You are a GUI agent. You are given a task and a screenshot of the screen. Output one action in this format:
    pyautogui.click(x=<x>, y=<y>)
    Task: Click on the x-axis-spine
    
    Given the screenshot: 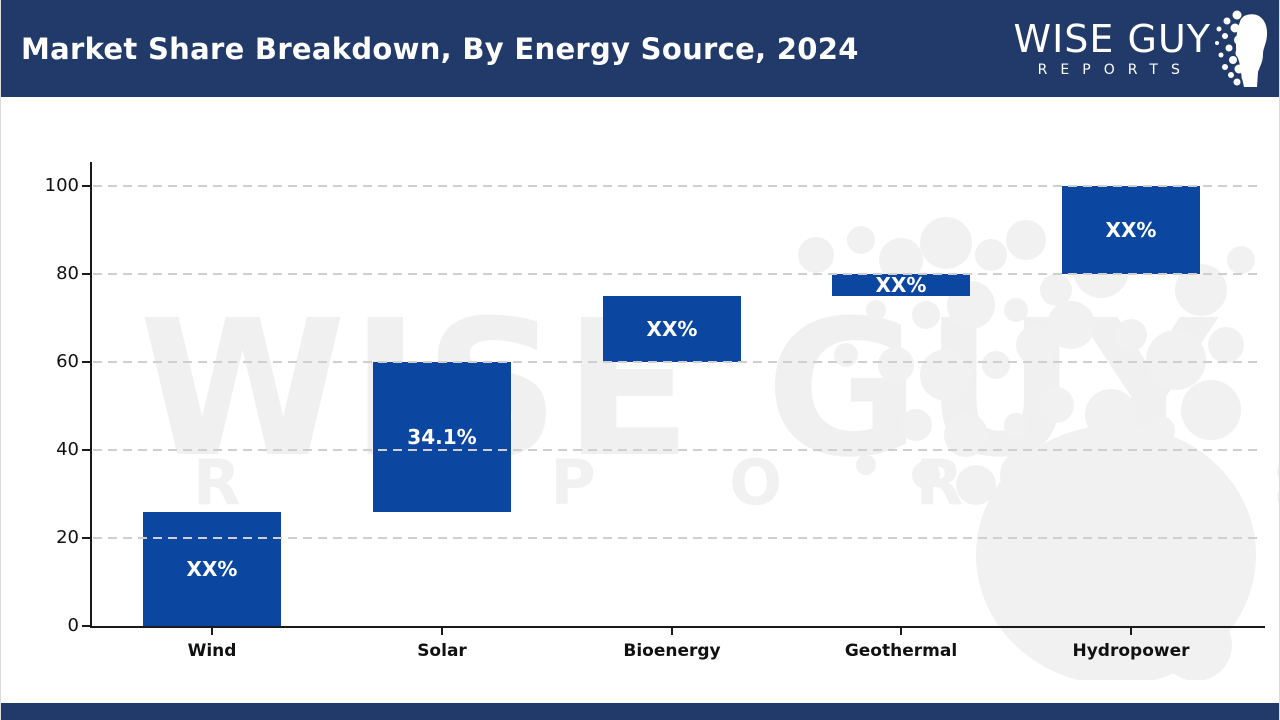 What is the action you would take?
    pyautogui.click(x=677, y=627)
    